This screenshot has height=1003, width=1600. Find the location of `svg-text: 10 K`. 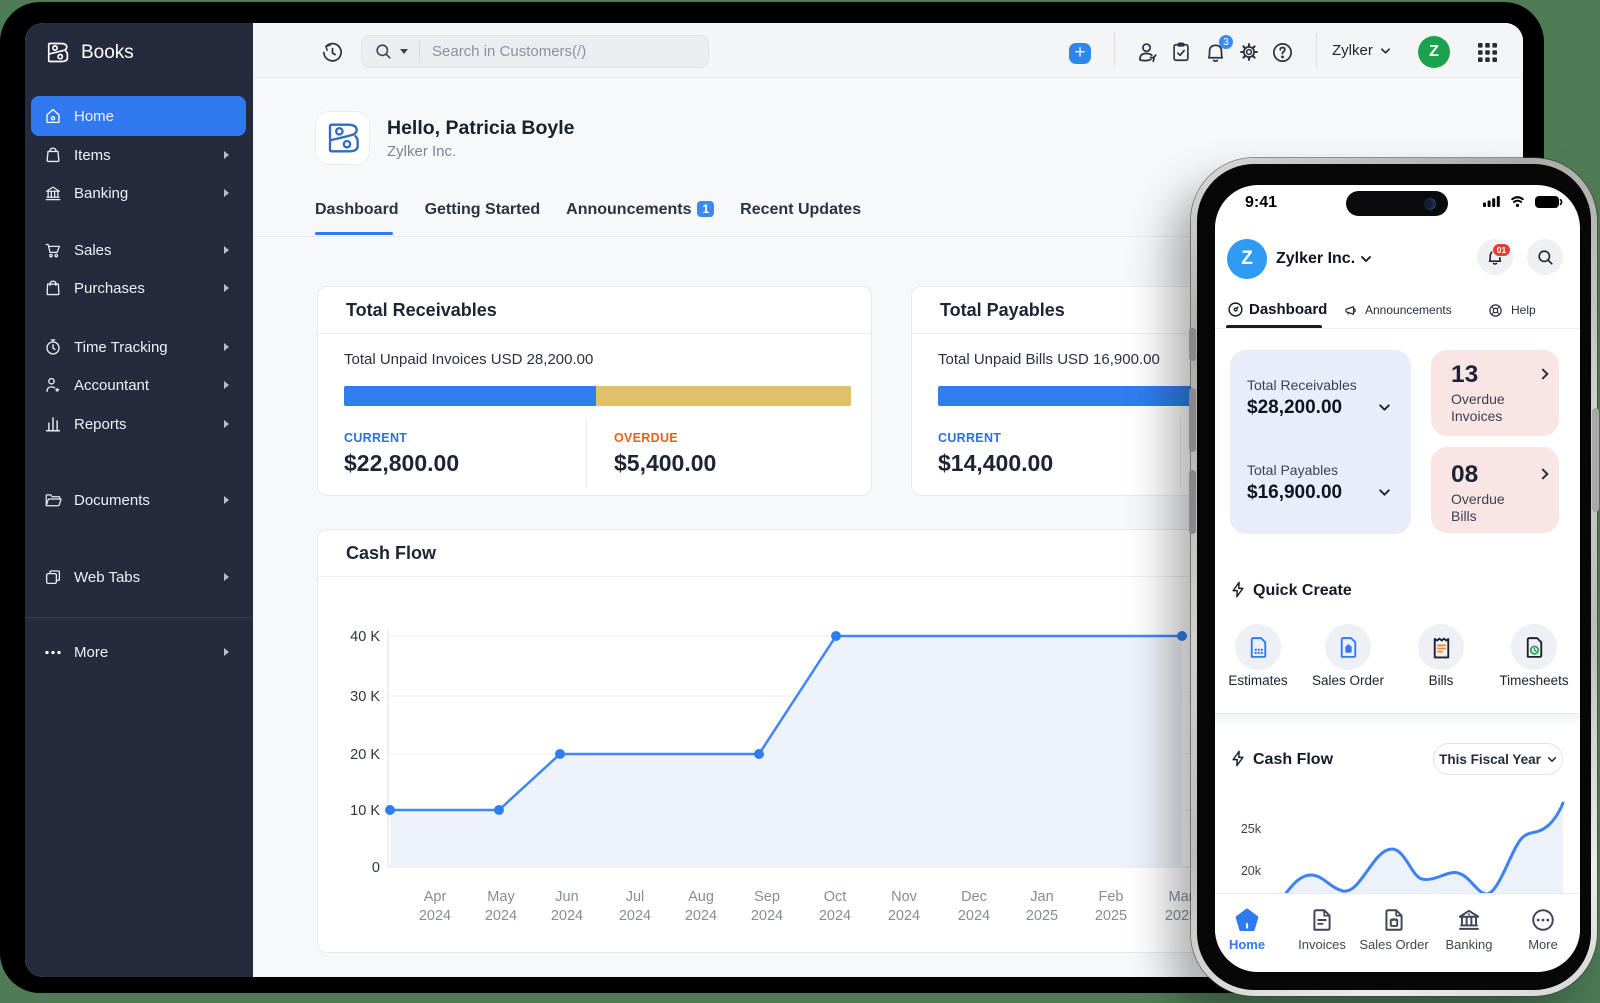

svg-text: 10 K is located at coordinates (365, 811).